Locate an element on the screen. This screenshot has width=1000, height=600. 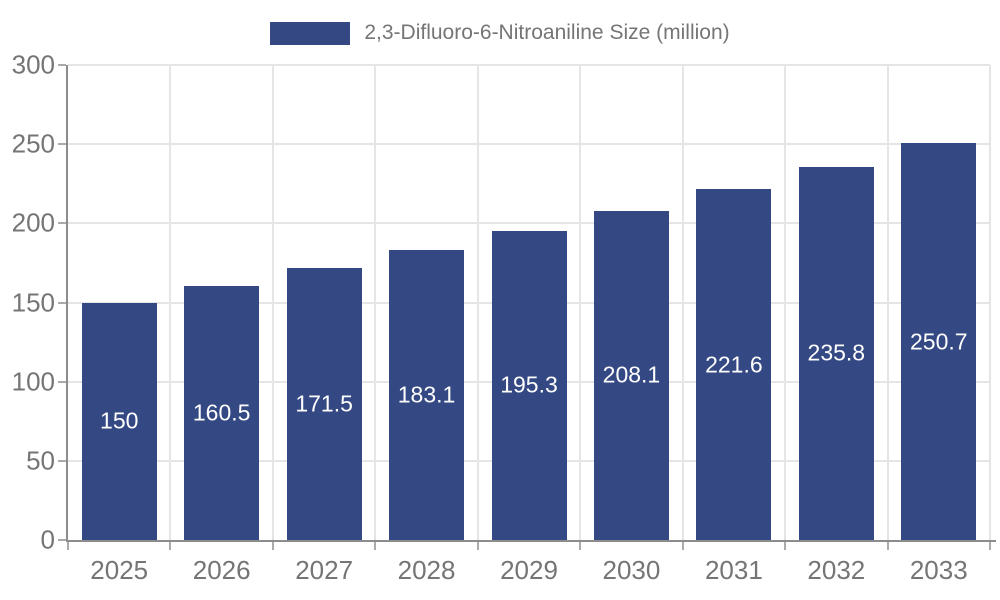
y-tick-label: 0 is located at coordinates (47, 539).